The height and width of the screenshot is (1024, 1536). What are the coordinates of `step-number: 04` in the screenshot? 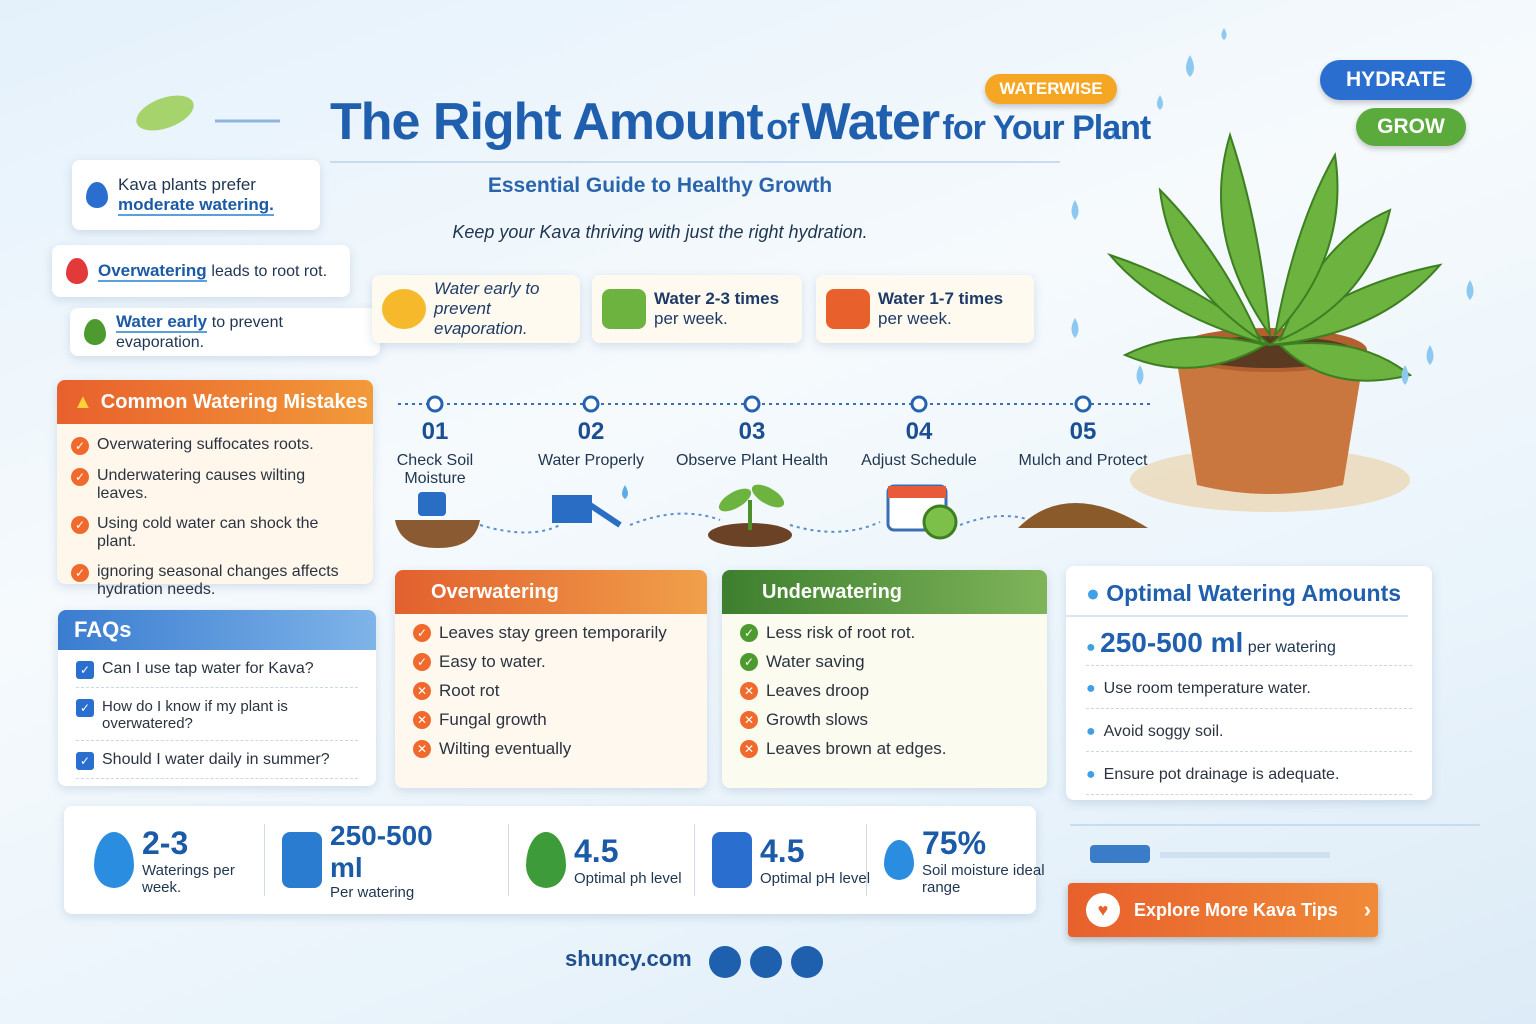 It's located at (919, 431).